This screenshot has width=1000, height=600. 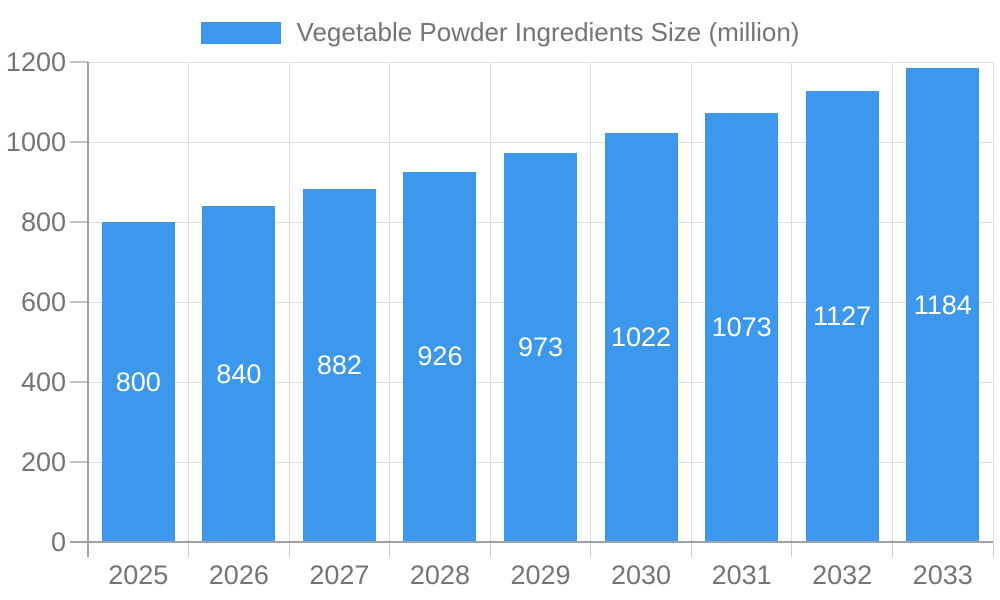 I want to click on bar: 973, so click(x=540, y=347).